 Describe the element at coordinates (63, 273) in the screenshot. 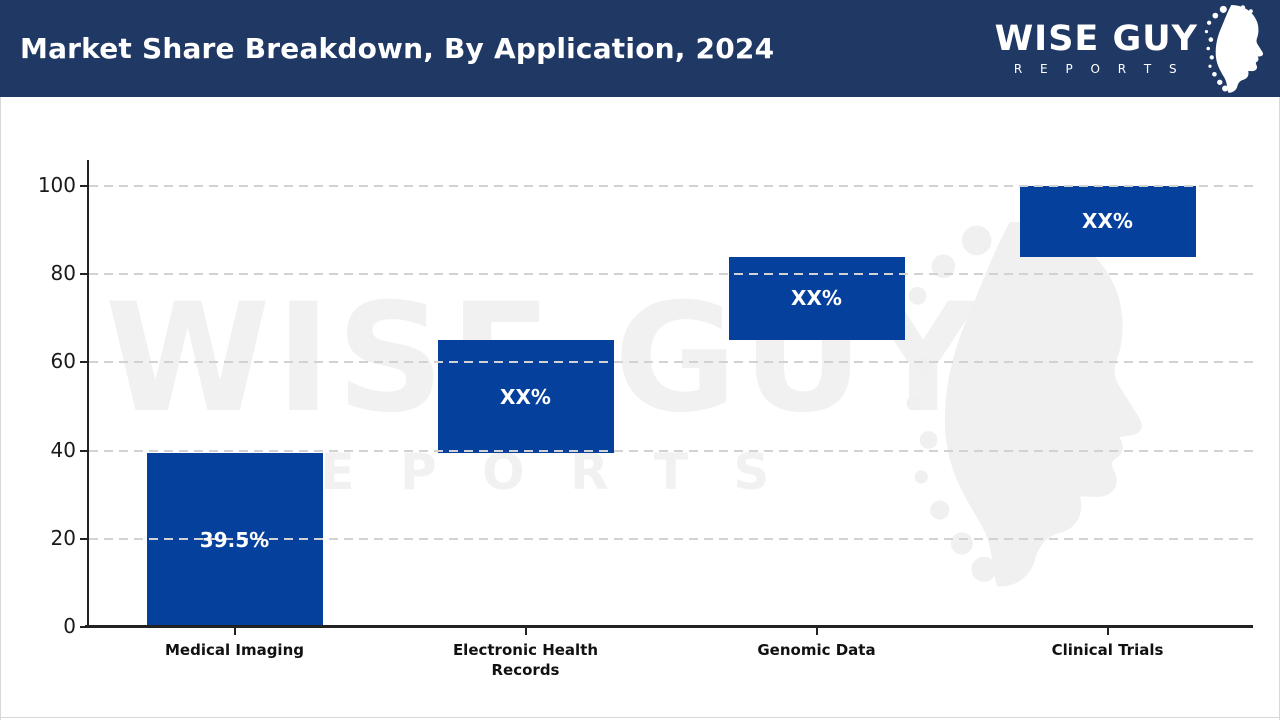

I see `y-tick-label-80: 80` at that location.